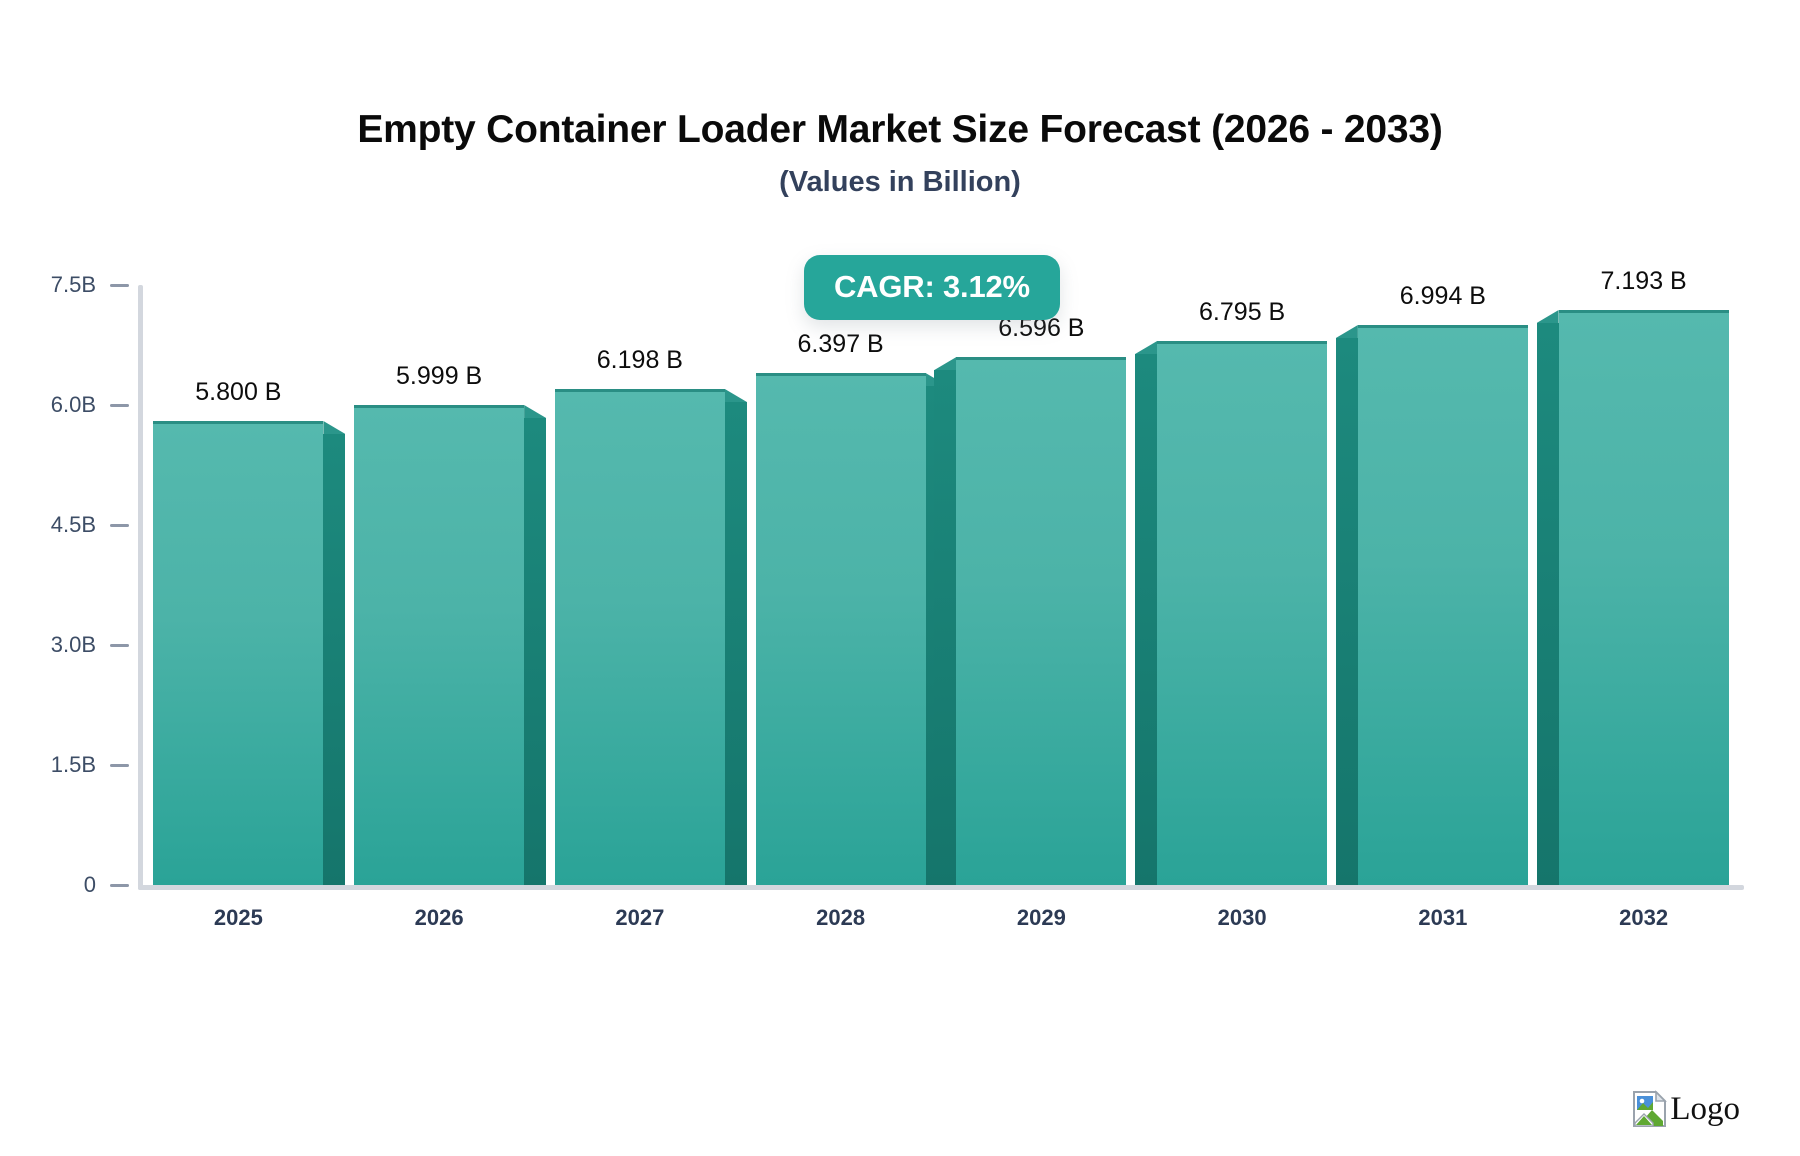 This screenshot has width=1800, height=1156. I want to click on x-axis-tick-label: 2032, so click(1644, 917).